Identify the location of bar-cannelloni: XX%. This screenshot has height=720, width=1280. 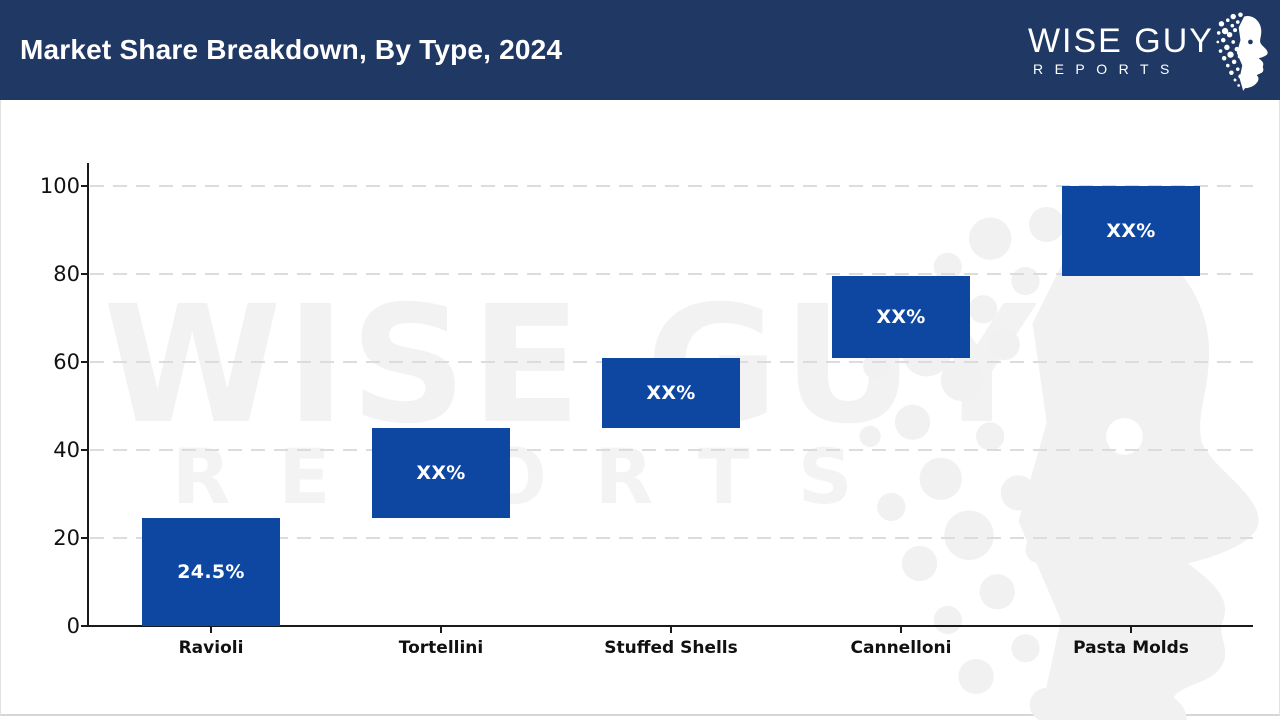
(901, 317).